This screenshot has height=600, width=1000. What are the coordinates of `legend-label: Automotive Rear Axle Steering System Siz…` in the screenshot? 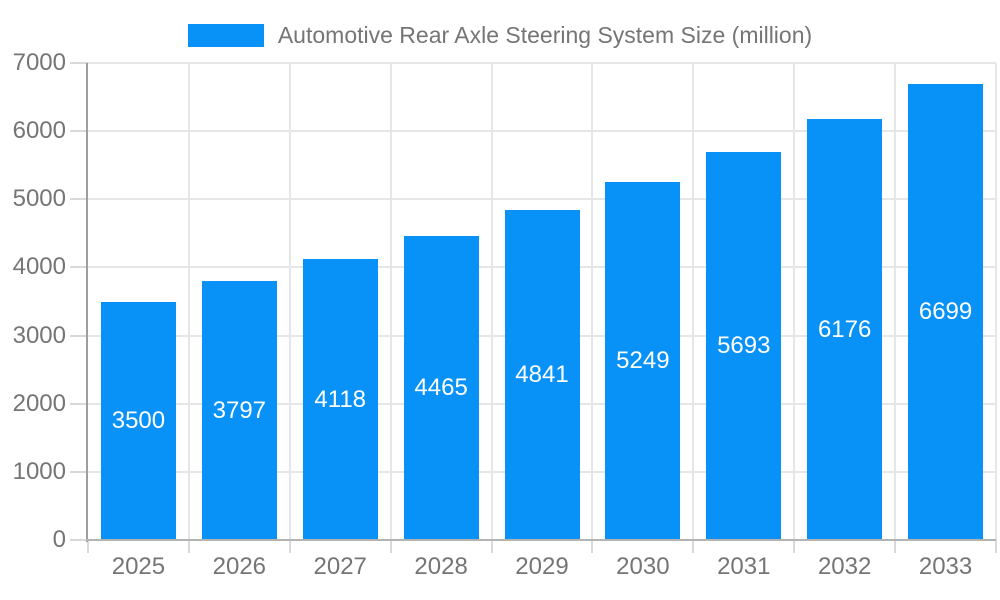 It's located at (545, 35).